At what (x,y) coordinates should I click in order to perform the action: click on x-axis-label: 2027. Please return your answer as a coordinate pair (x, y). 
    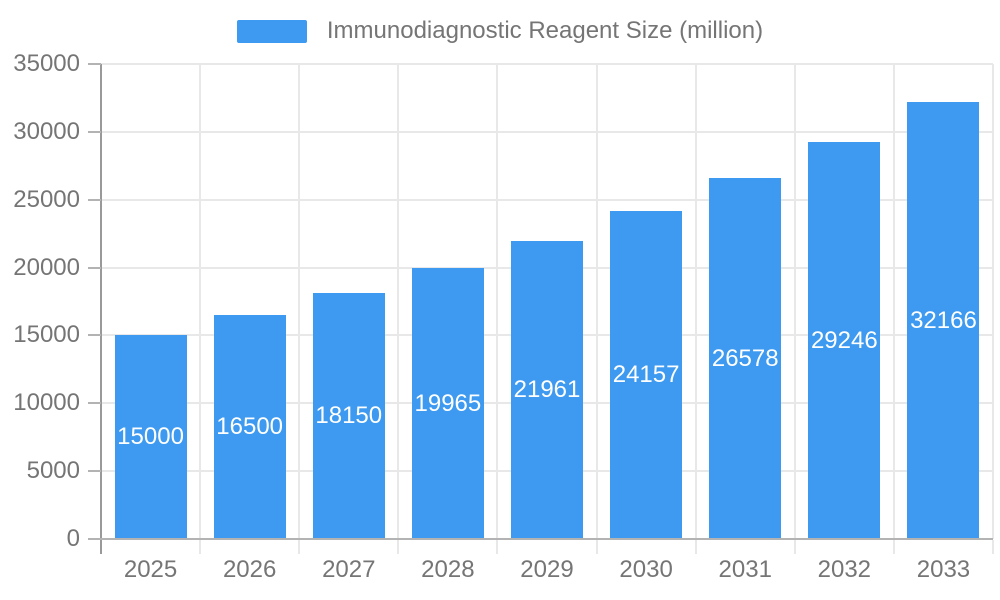
    Looking at the image, I should click on (349, 569).